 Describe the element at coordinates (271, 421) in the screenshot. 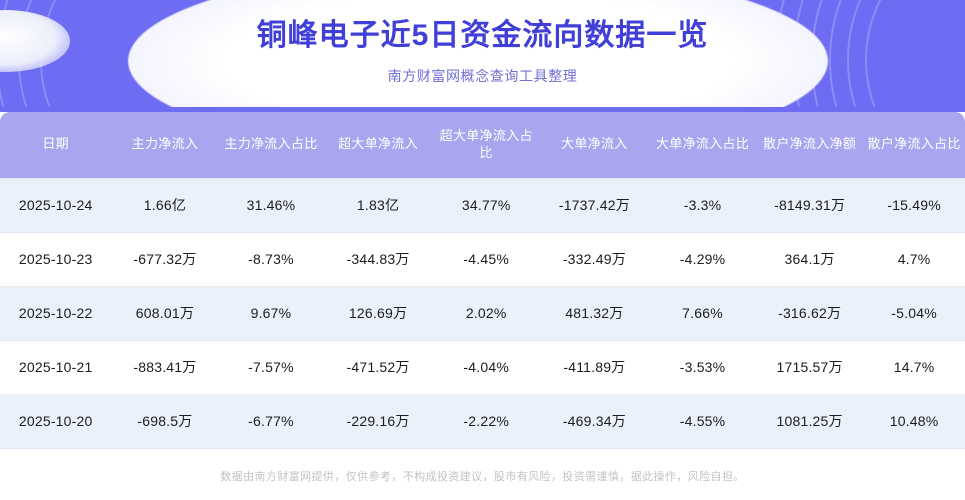

I see `cell-main-inflow-pct: -6.77%` at that location.